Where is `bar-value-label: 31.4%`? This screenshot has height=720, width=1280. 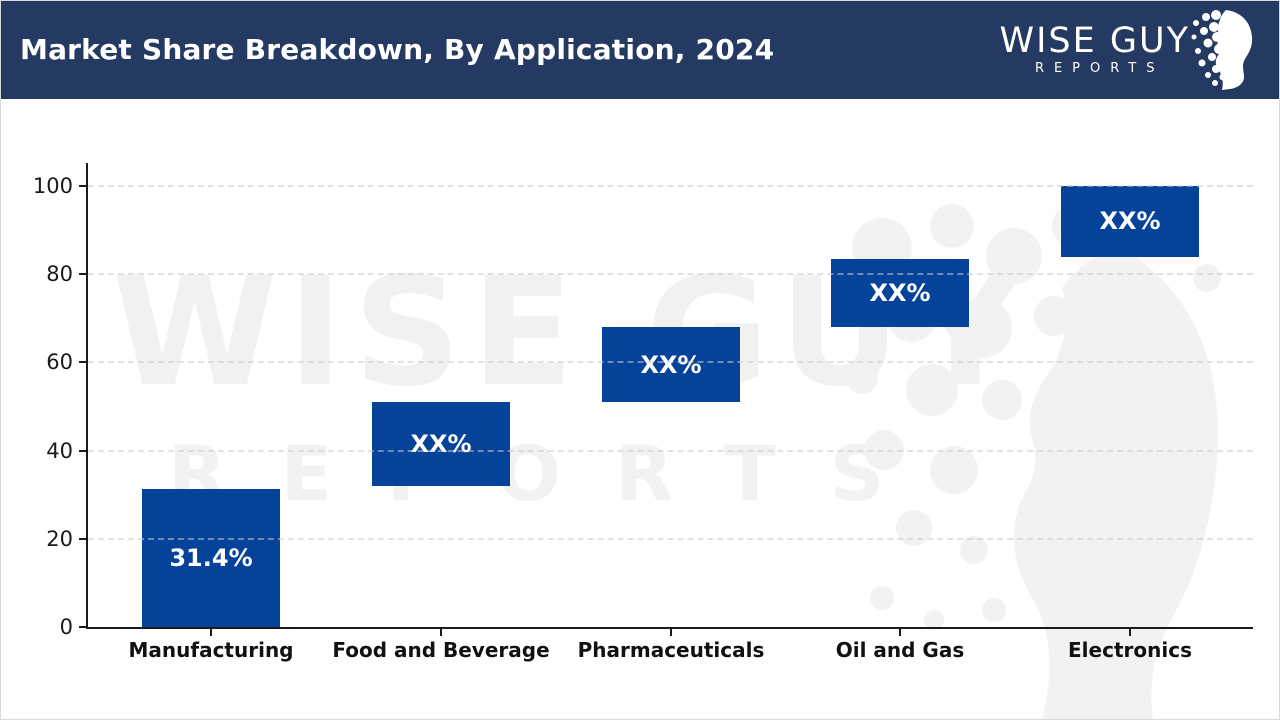
bar-value-label: 31.4% is located at coordinates (211, 557).